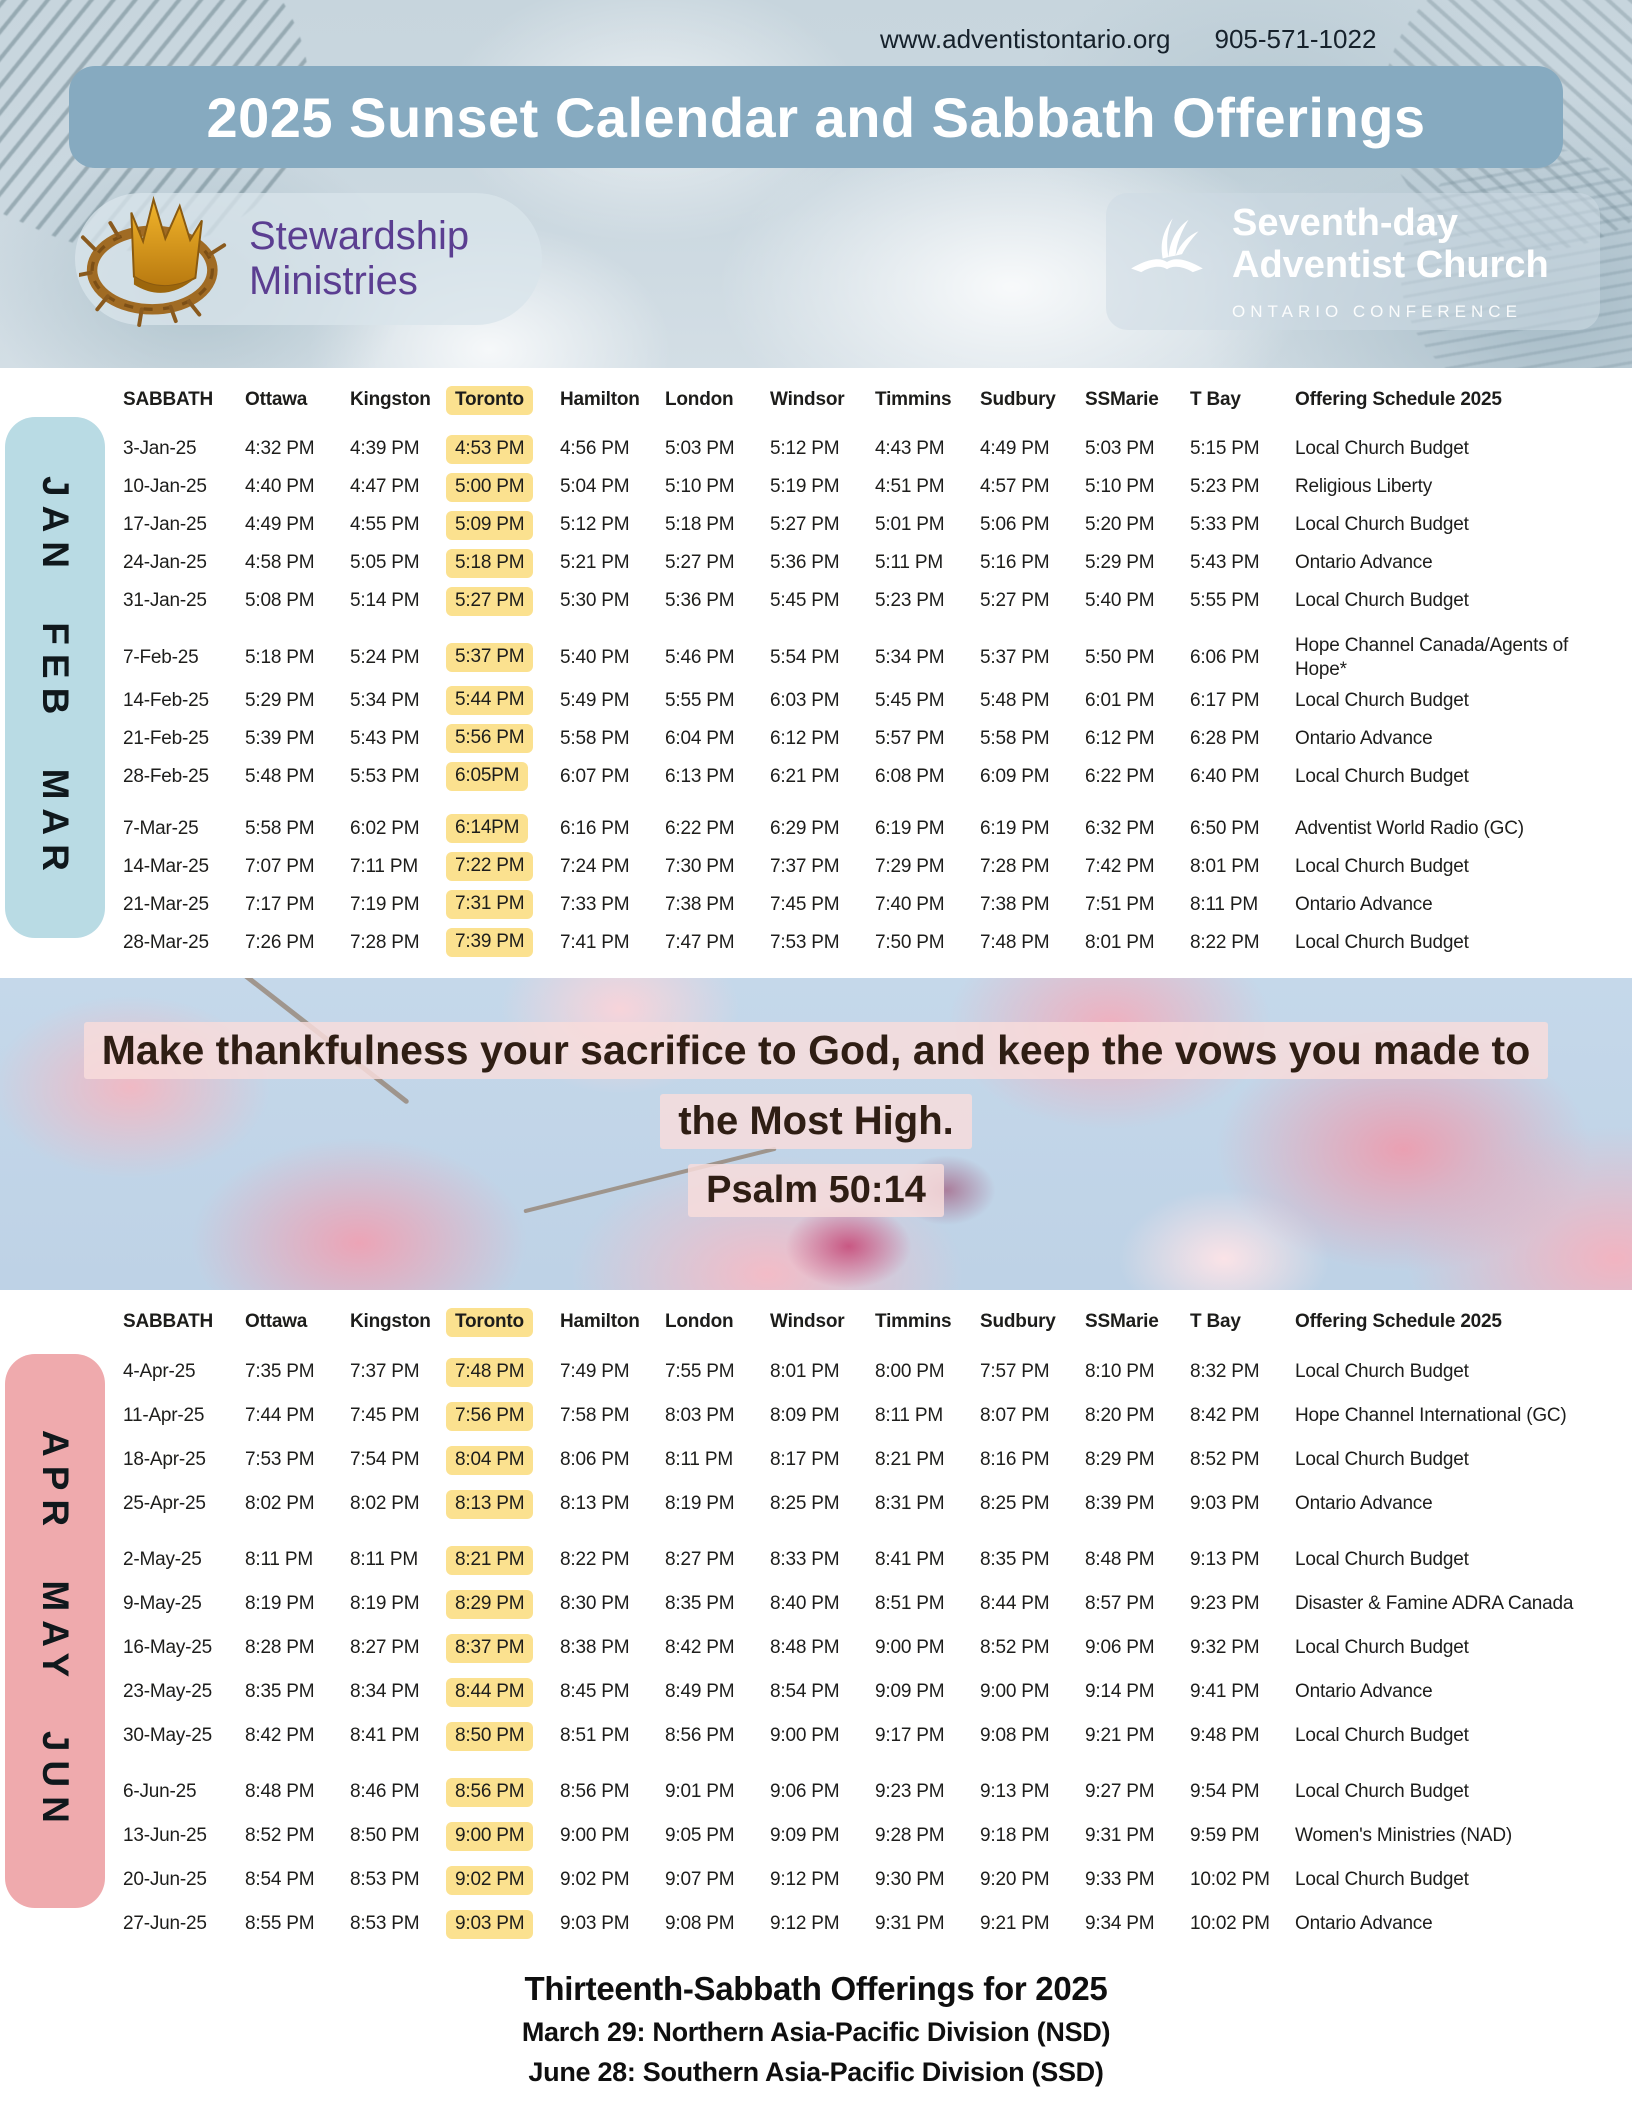 This screenshot has width=1632, height=2112. I want to click on sunset-time-windsor: 7:45 PM, so click(805, 904).